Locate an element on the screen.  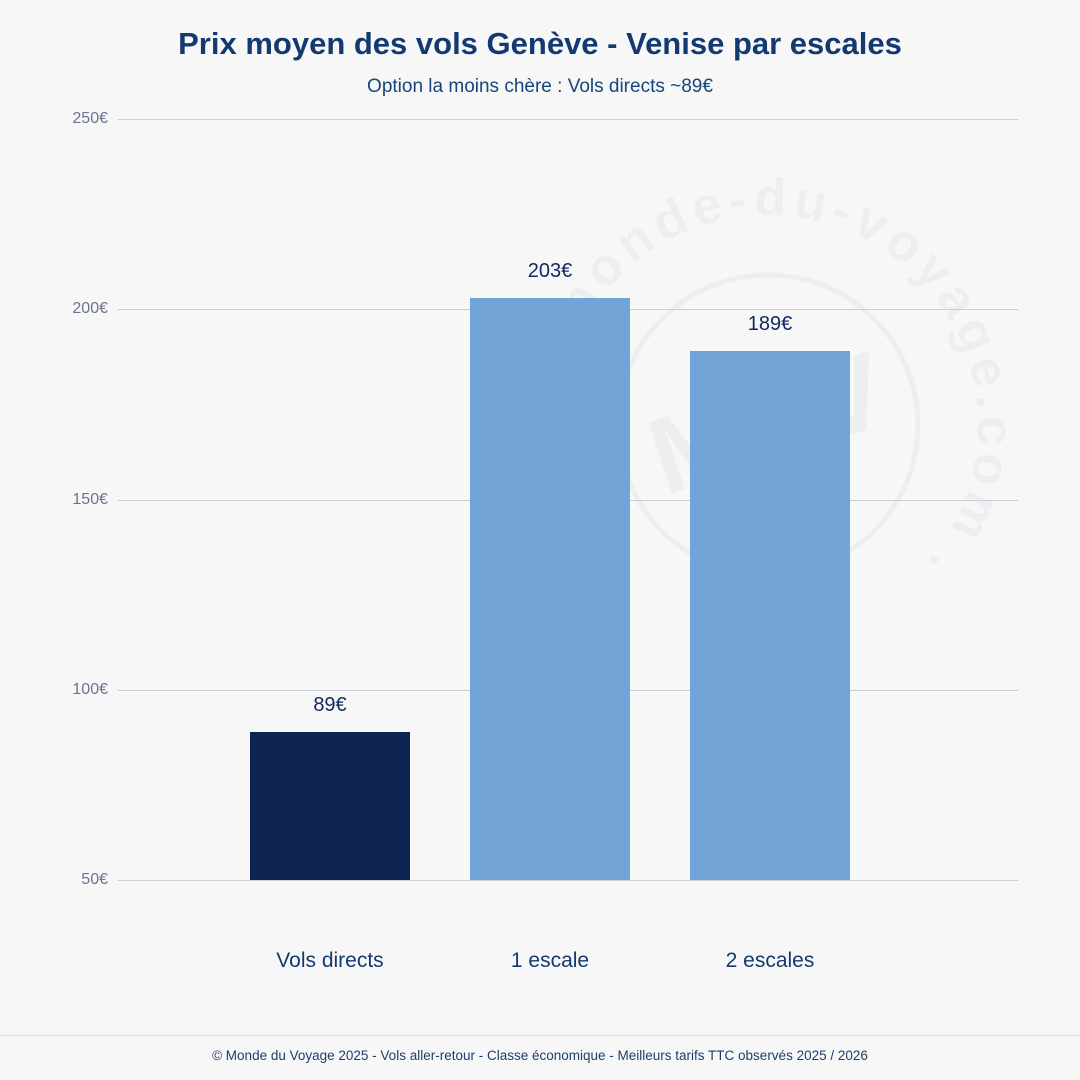
x-category-label: 2 escales is located at coordinates (770, 960).